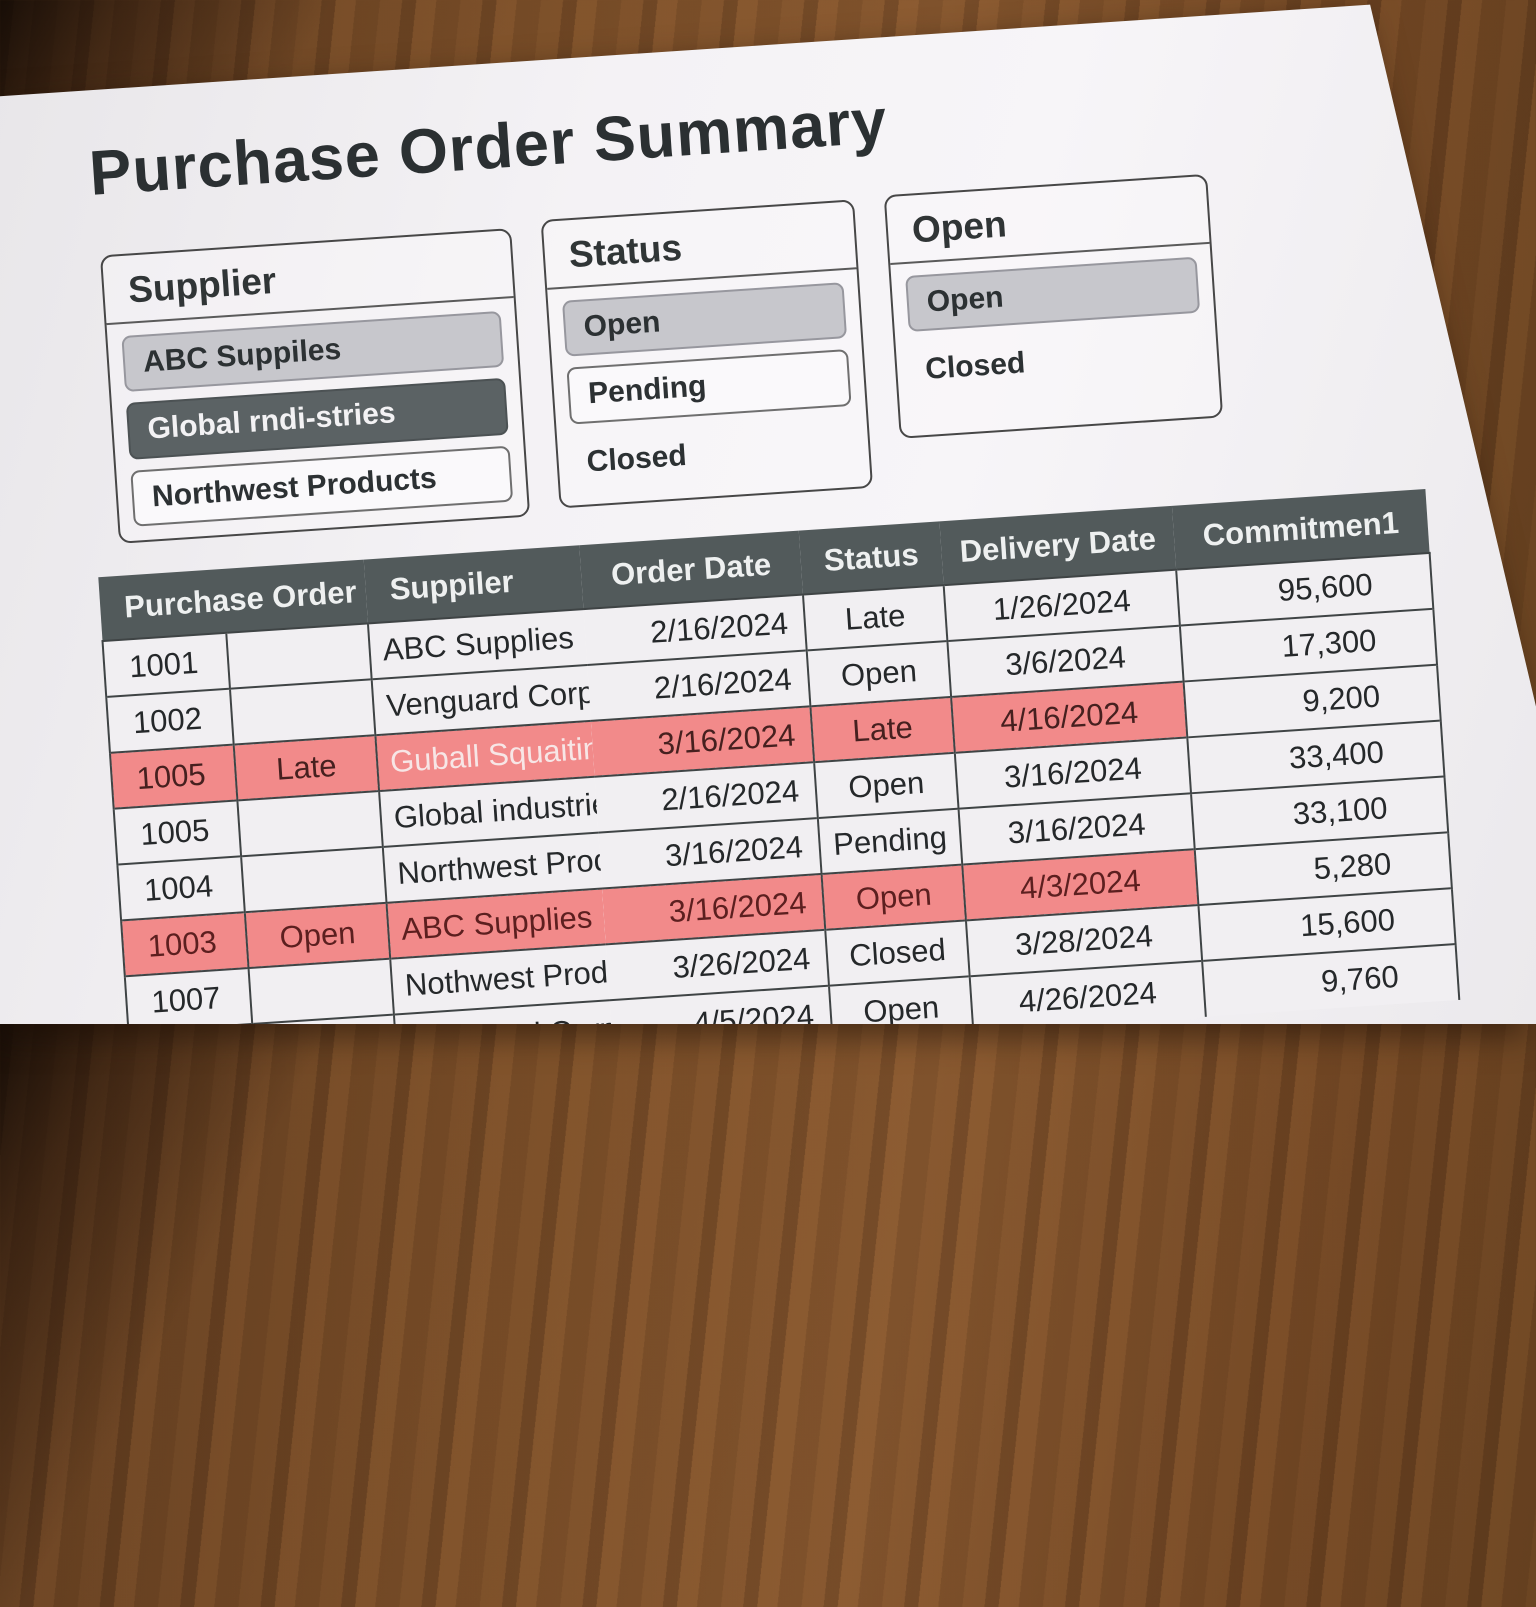 The image size is (1536, 1607). What do you see at coordinates (317, 935) in the screenshot?
I see `flag-cell: Open` at bounding box center [317, 935].